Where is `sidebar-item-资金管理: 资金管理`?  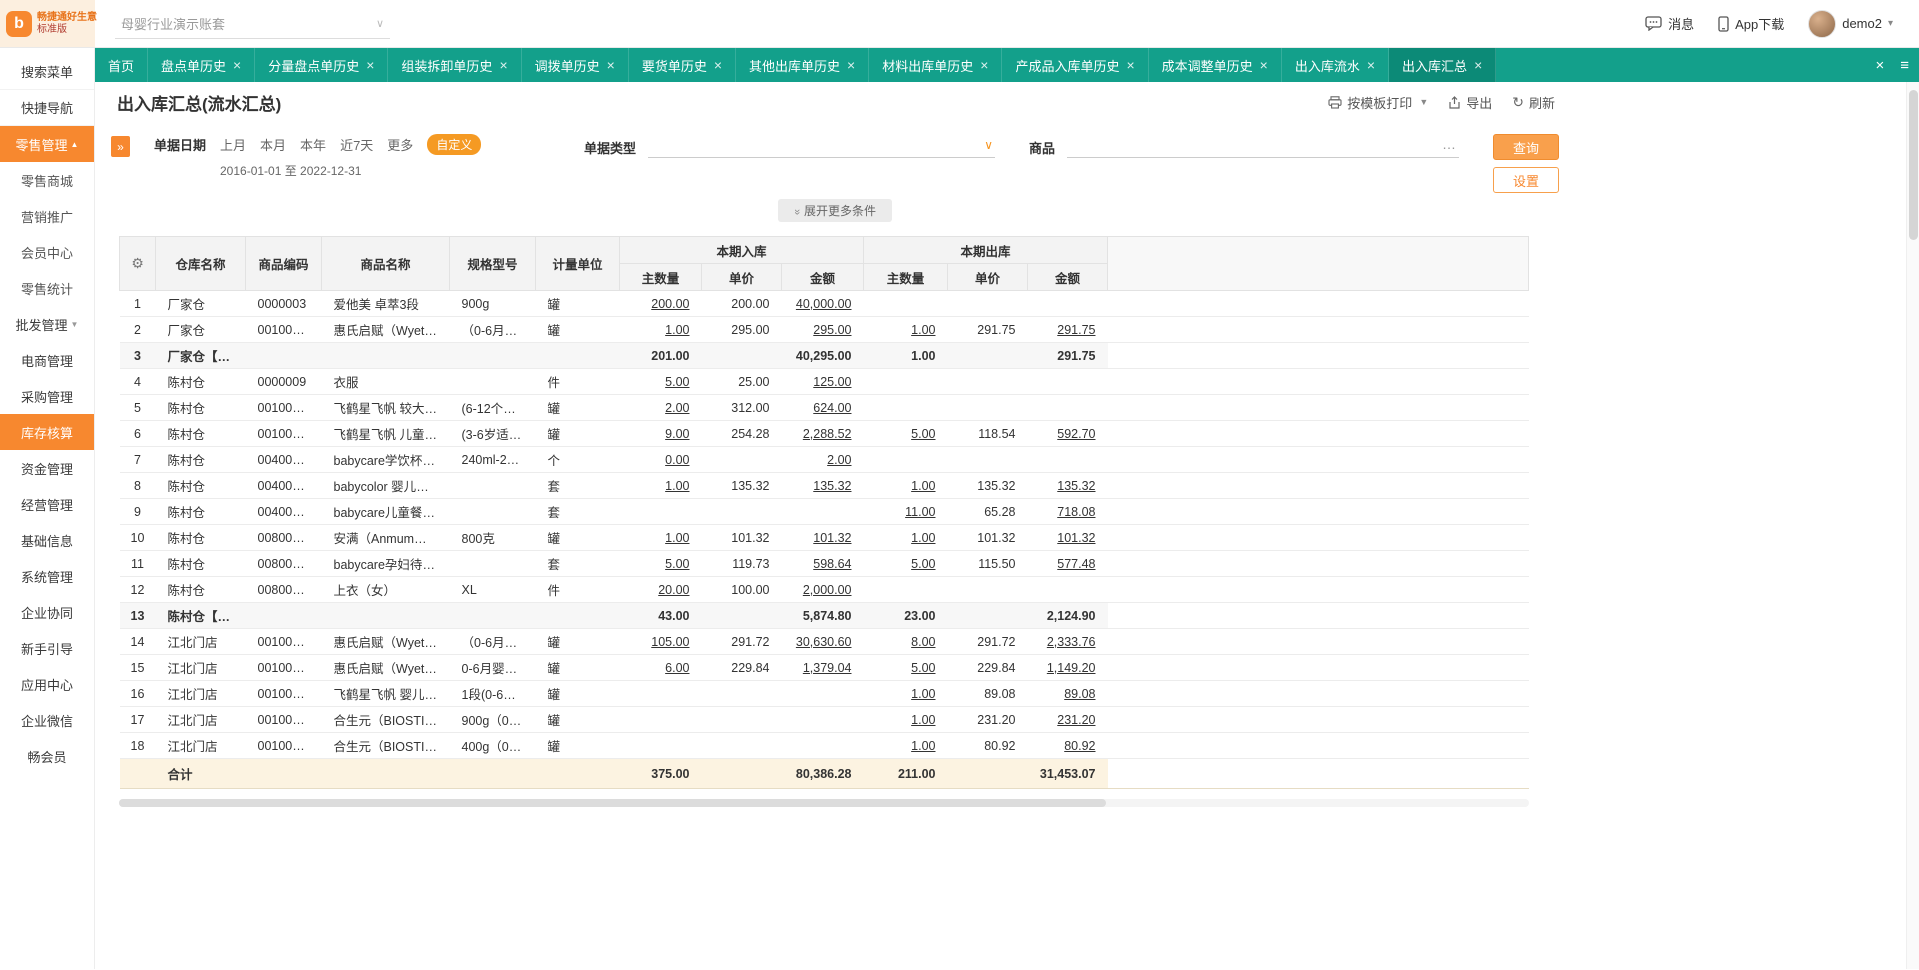 sidebar-item-资金管理: 资金管理 is located at coordinates (47, 468).